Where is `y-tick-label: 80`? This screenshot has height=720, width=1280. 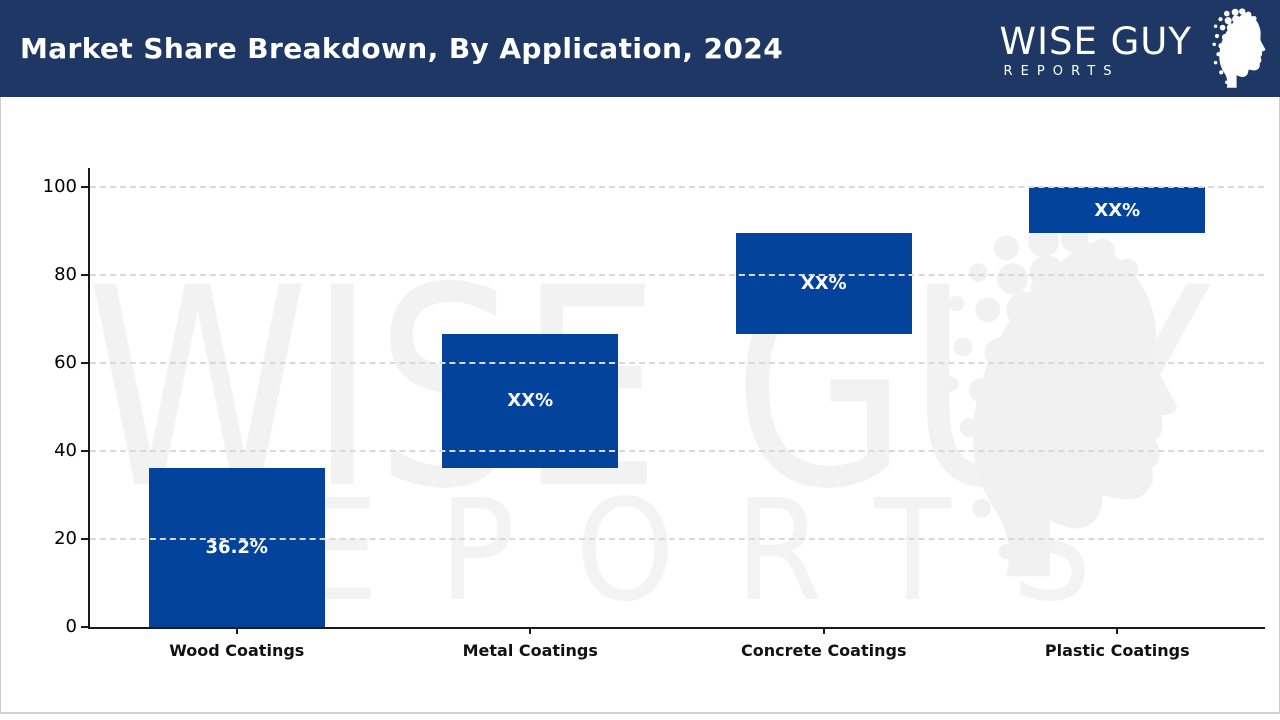 y-tick-label: 80 is located at coordinates (65, 274).